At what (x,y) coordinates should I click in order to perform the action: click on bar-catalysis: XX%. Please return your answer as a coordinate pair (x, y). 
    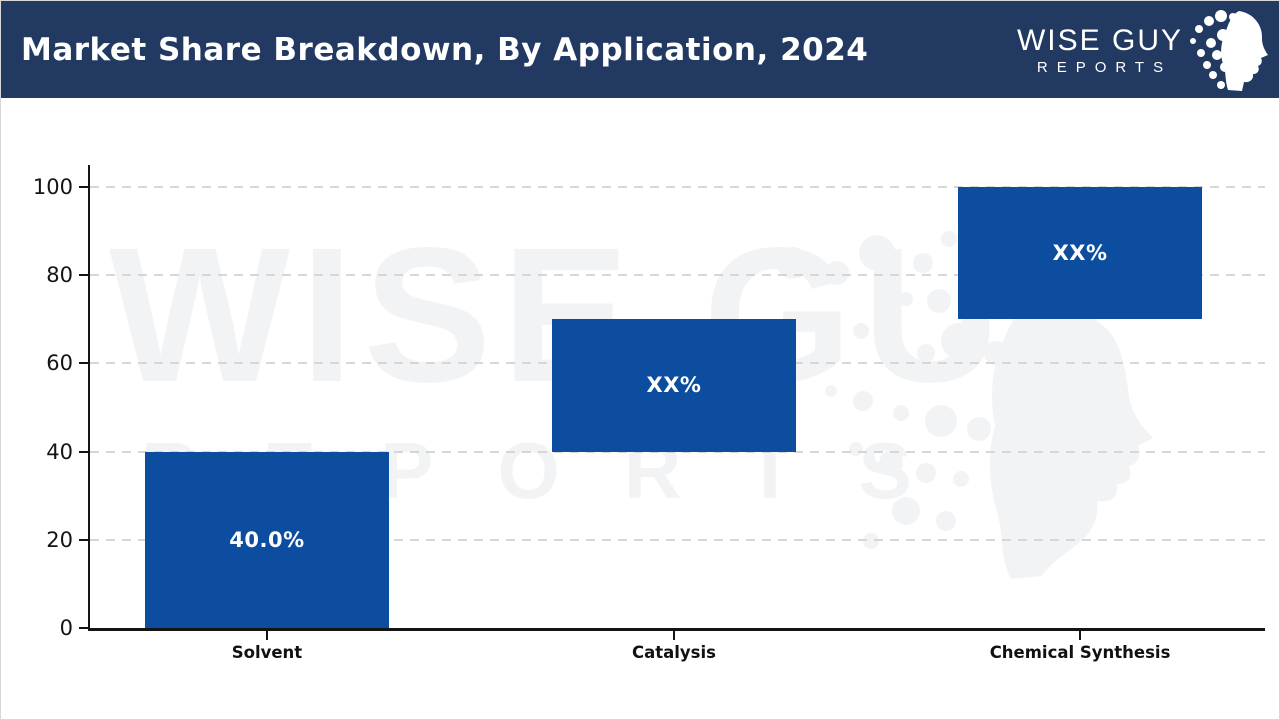
    Looking at the image, I should click on (673, 385).